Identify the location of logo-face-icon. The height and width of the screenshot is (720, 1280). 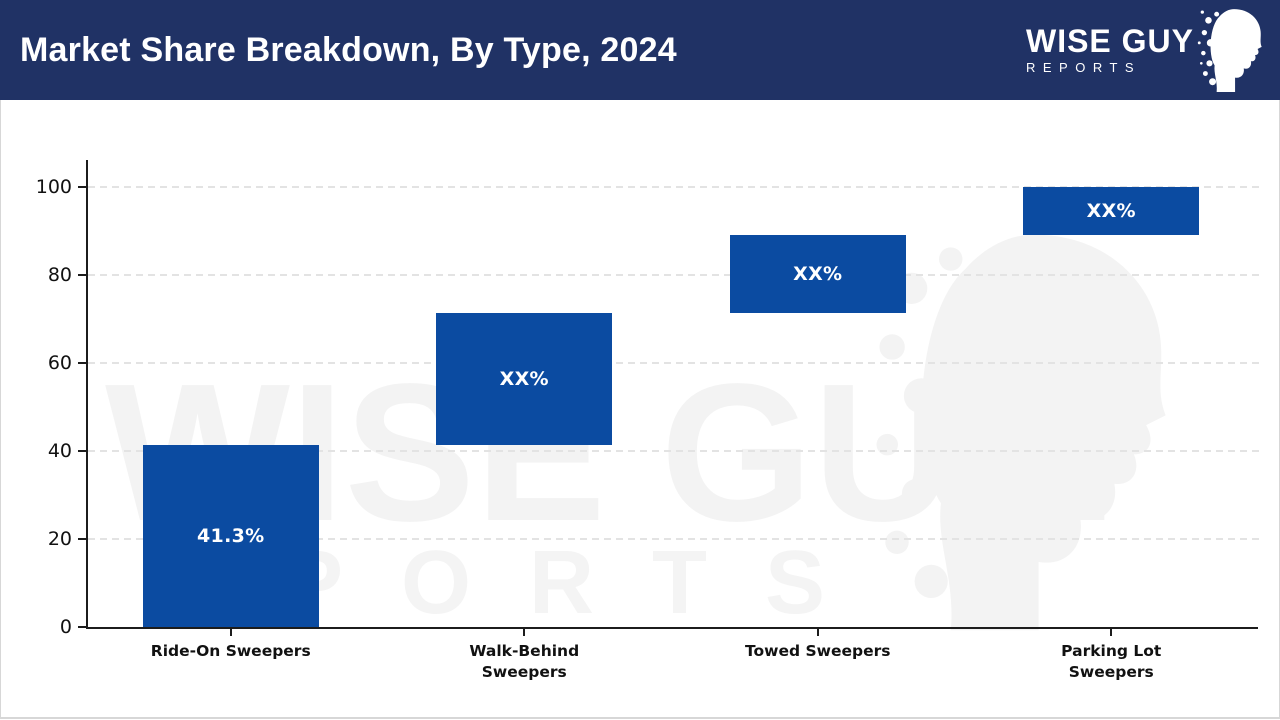
(1229, 50).